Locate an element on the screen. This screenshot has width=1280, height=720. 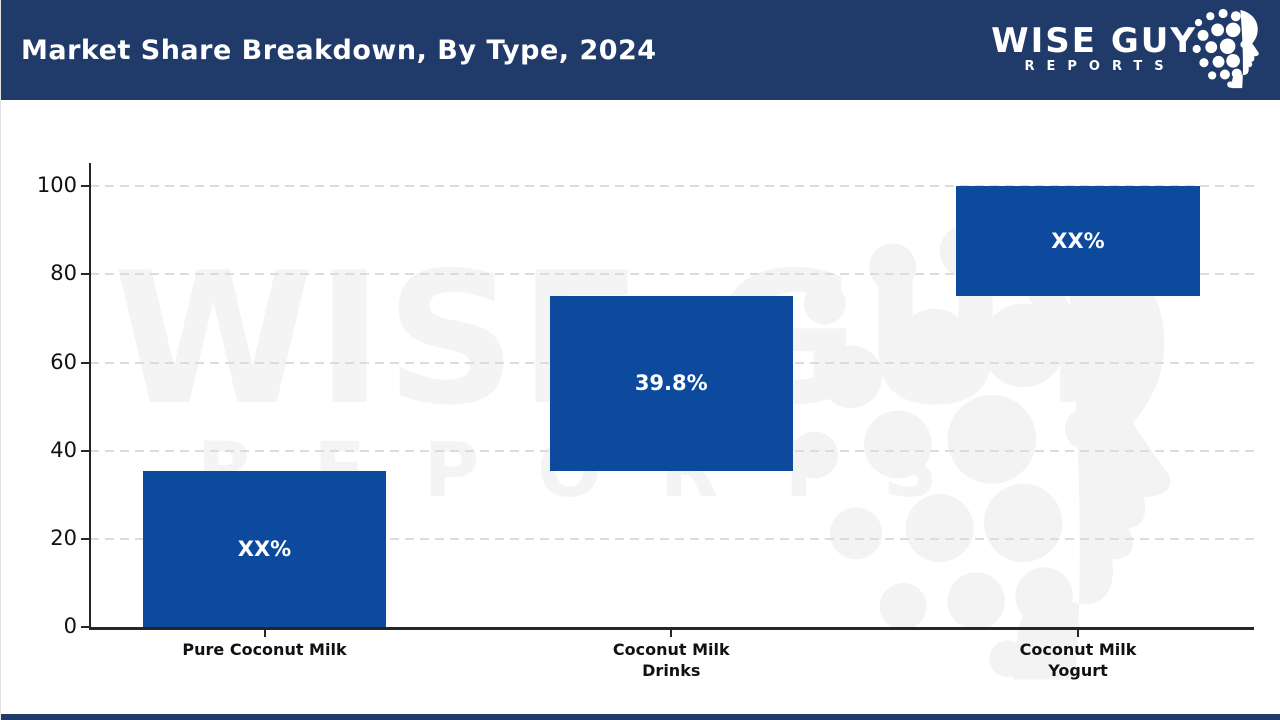
wiseguy-face-icon is located at coordinates (1225, 48).